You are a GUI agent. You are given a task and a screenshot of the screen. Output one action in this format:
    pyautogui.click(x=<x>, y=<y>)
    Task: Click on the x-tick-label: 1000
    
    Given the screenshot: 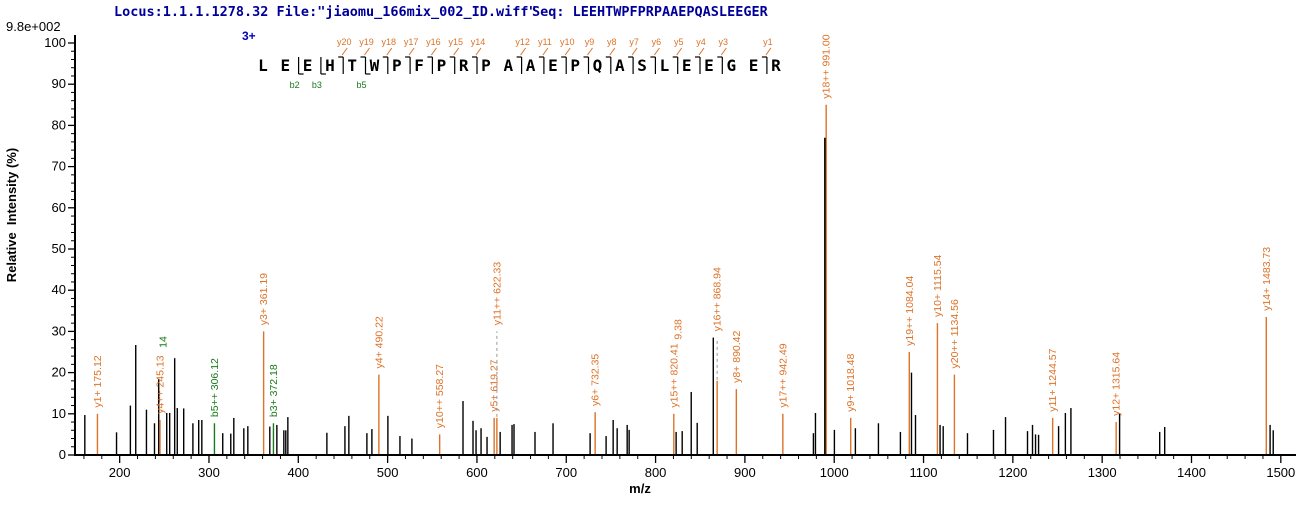 What is the action you would take?
    pyautogui.click(x=834, y=472)
    